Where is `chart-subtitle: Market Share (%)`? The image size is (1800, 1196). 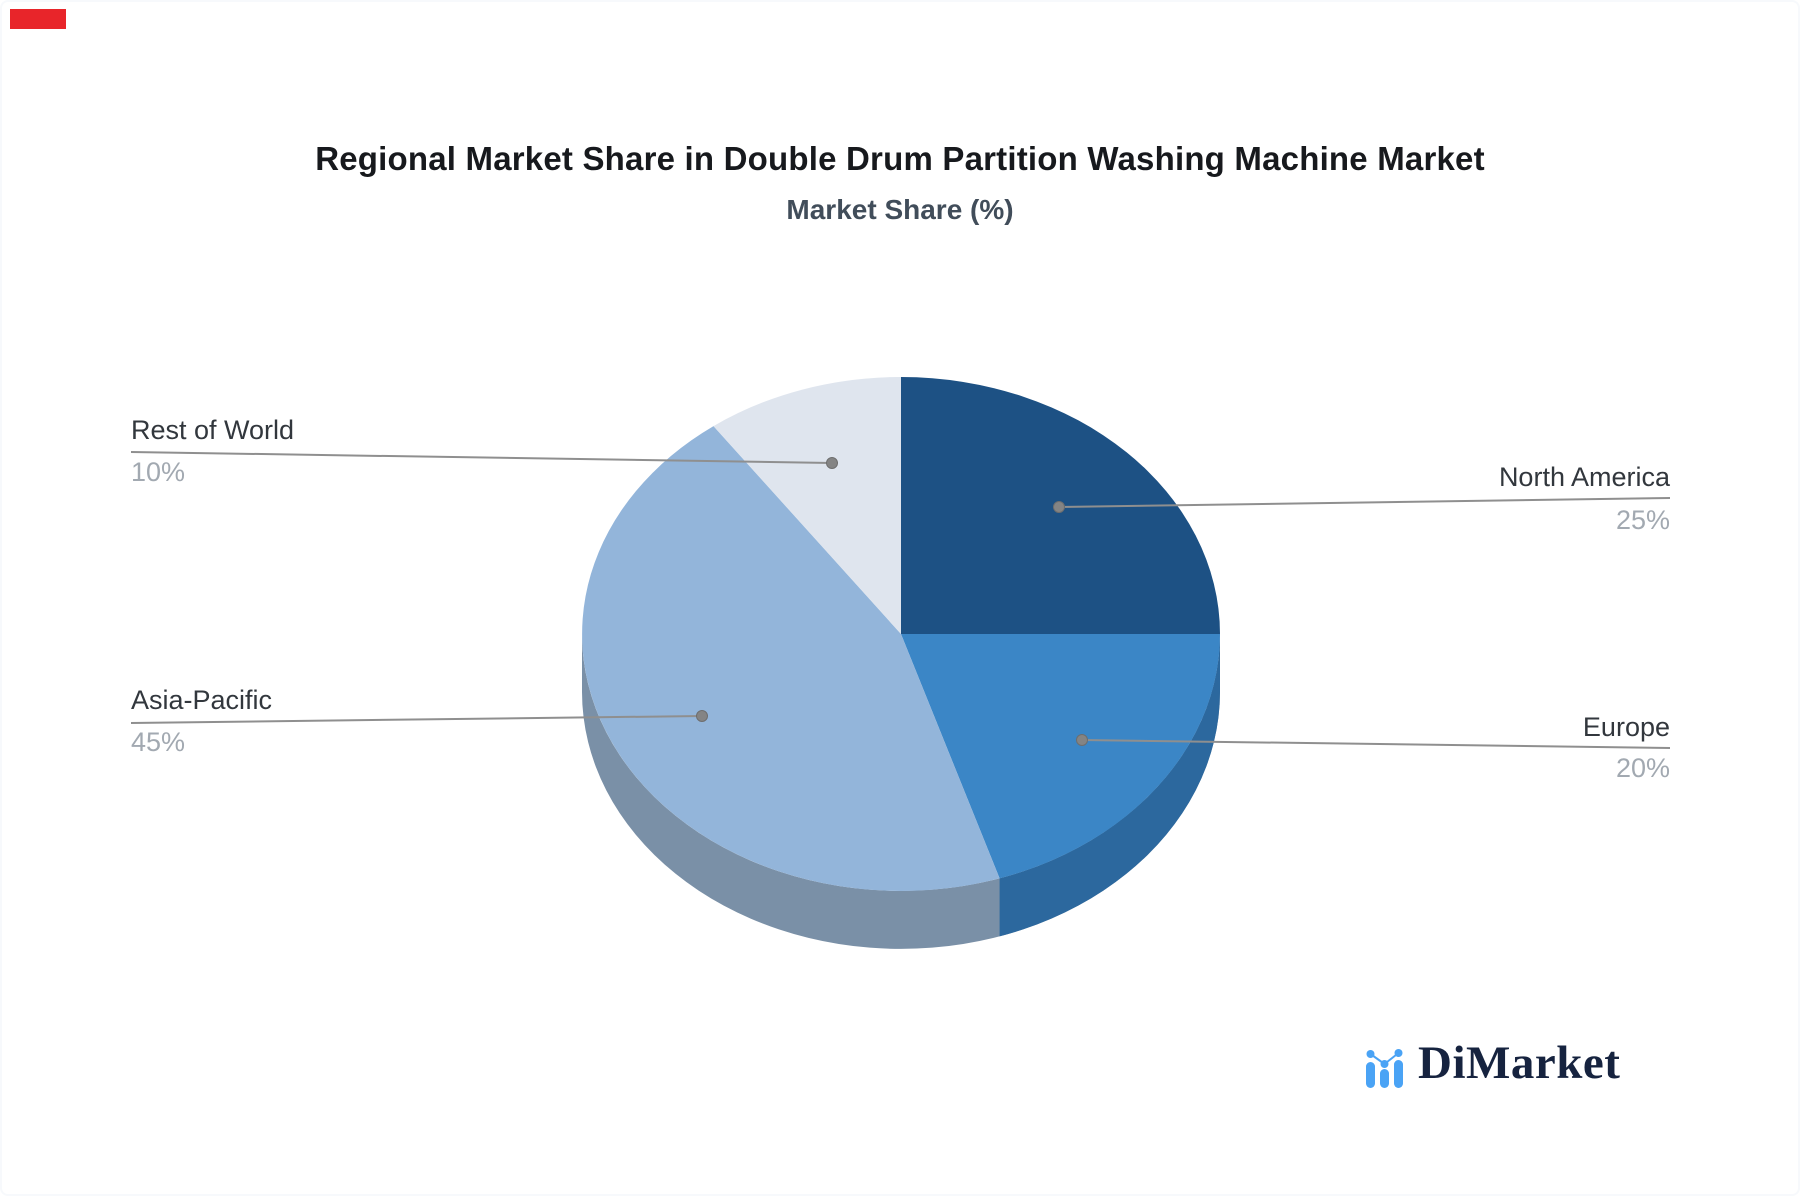 chart-subtitle: Market Share (%) is located at coordinates (900, 209).